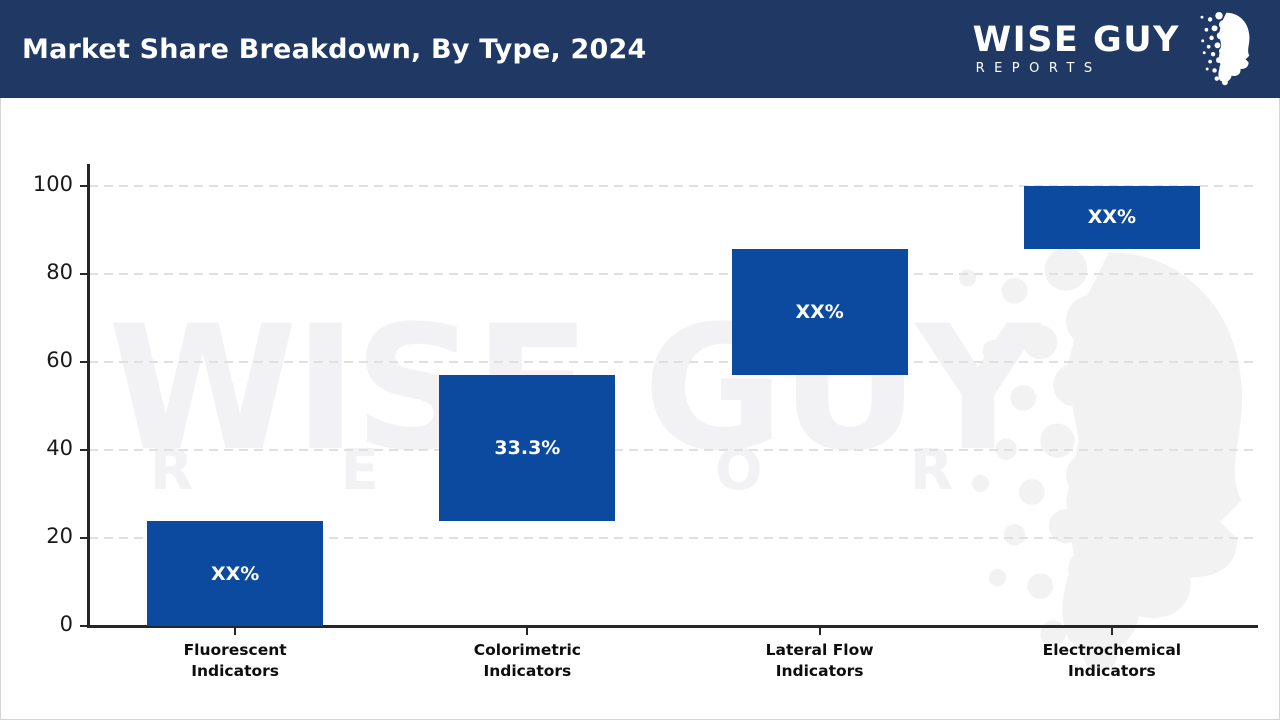 This screenshot has height=720, width=1280. Describe the element at coordinates (52, 184) in the screenshot. I see `y-tick-label-100: 100` at that location.